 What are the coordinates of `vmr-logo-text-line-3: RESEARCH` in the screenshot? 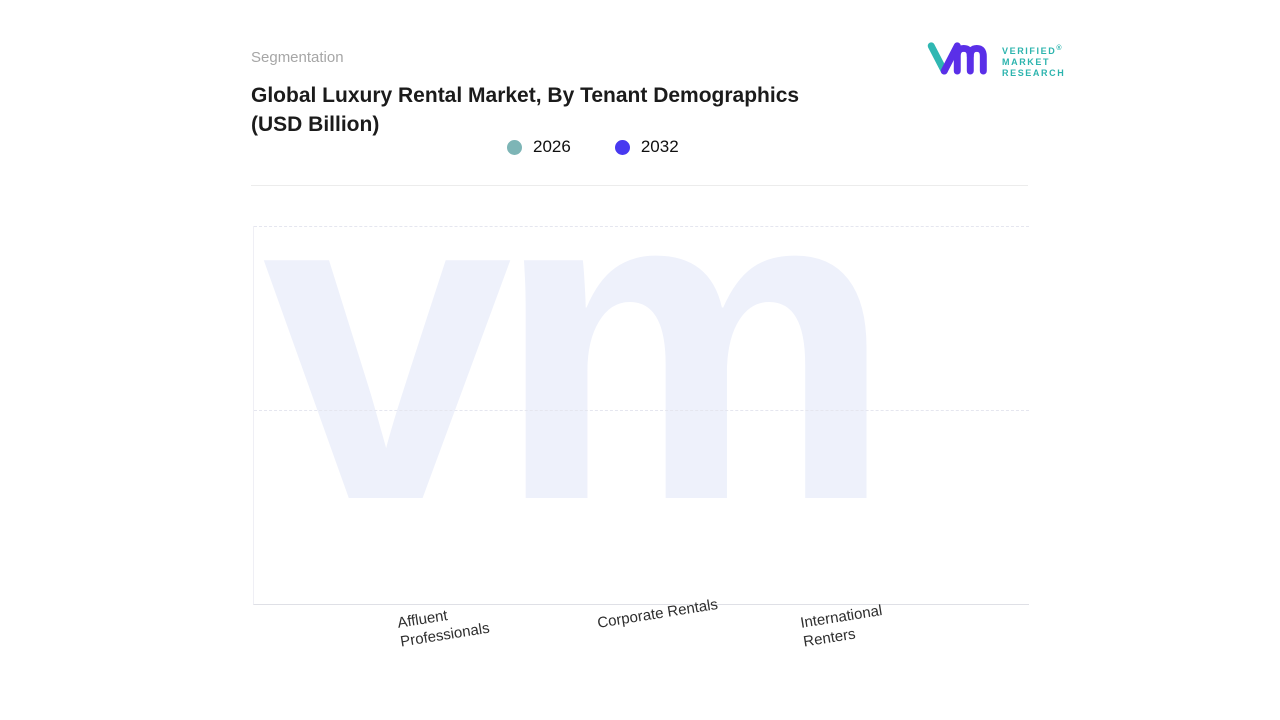 It's located at (1034, 72).